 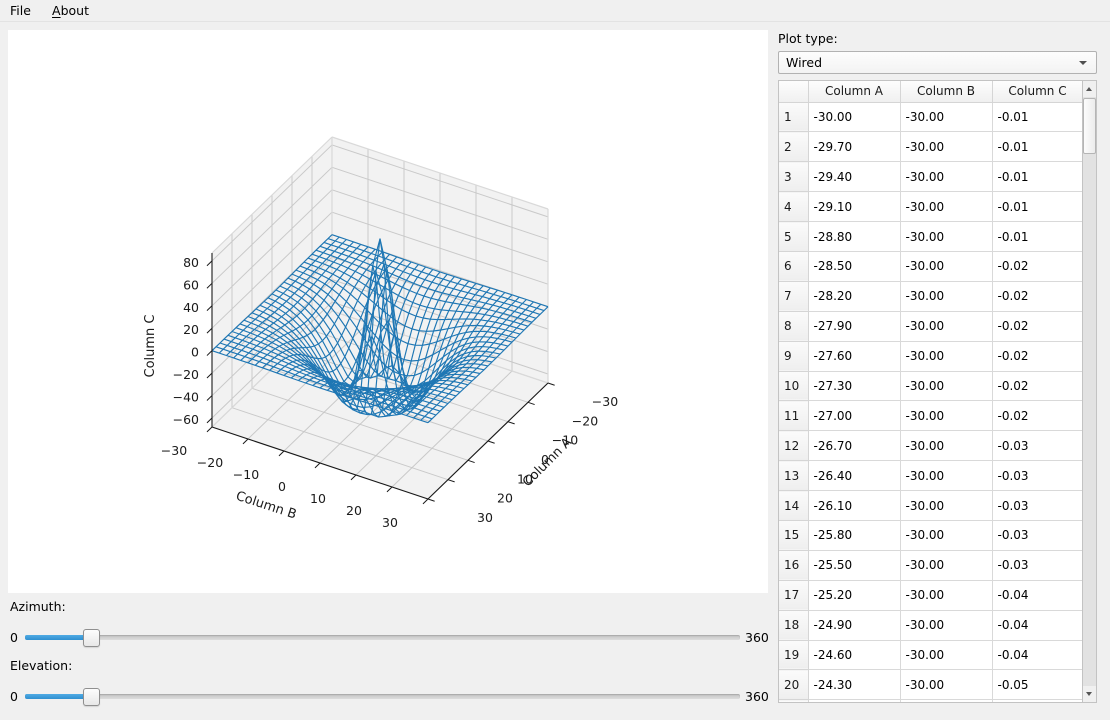 What do you see at coordinates (854, 476) in the screenshot?
I see `table-cell: -26.40` at bounding box center [854, 476].